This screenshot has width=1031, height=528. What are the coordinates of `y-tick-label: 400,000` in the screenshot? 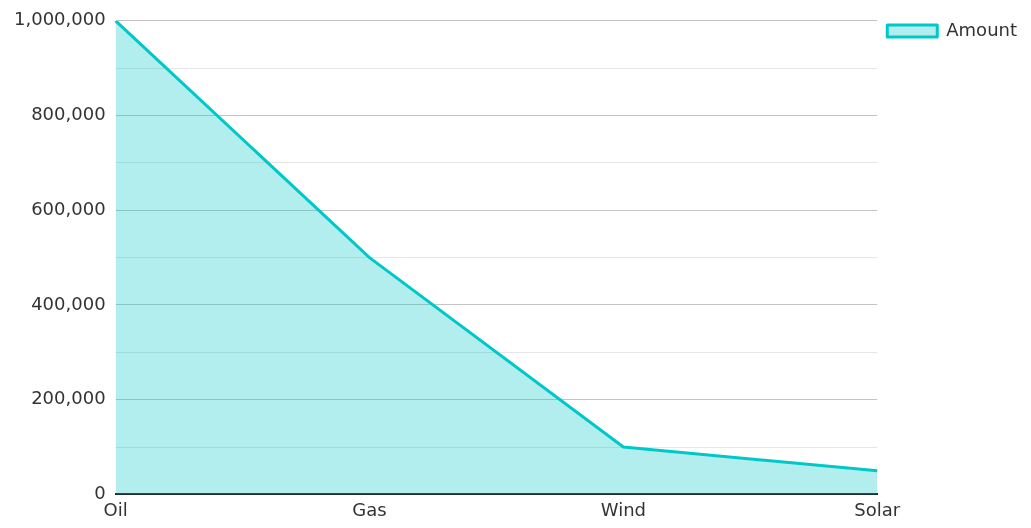 It's located at (68, 303).